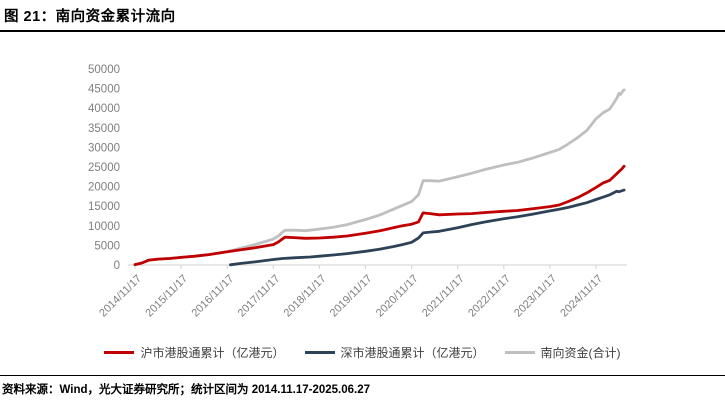 The image size is (725, 410). Describe the element at coordinates (104, 90) in the screenshot. I see `y-tick-label: 45000` at that location.